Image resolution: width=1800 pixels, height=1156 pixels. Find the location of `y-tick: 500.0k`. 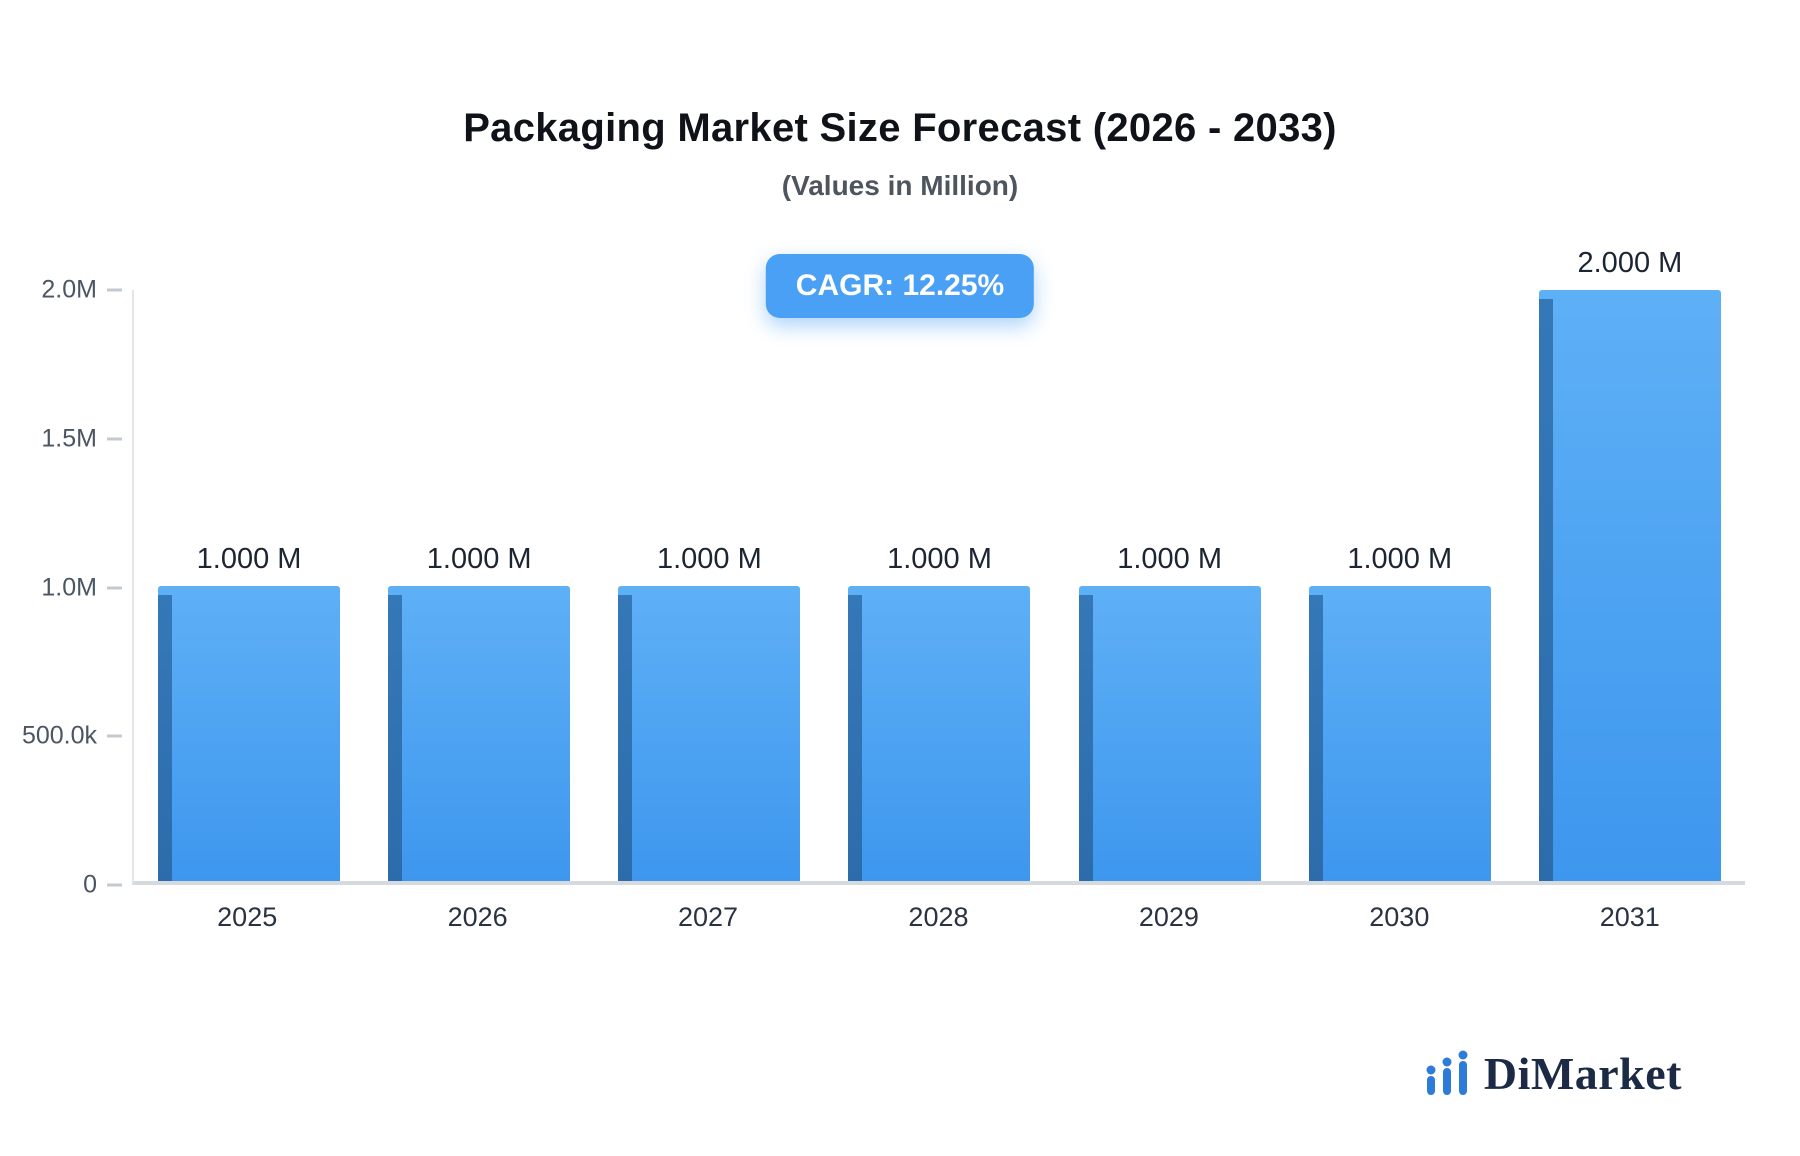

y-tick: 500.0k is located at coordinates (72, 736).